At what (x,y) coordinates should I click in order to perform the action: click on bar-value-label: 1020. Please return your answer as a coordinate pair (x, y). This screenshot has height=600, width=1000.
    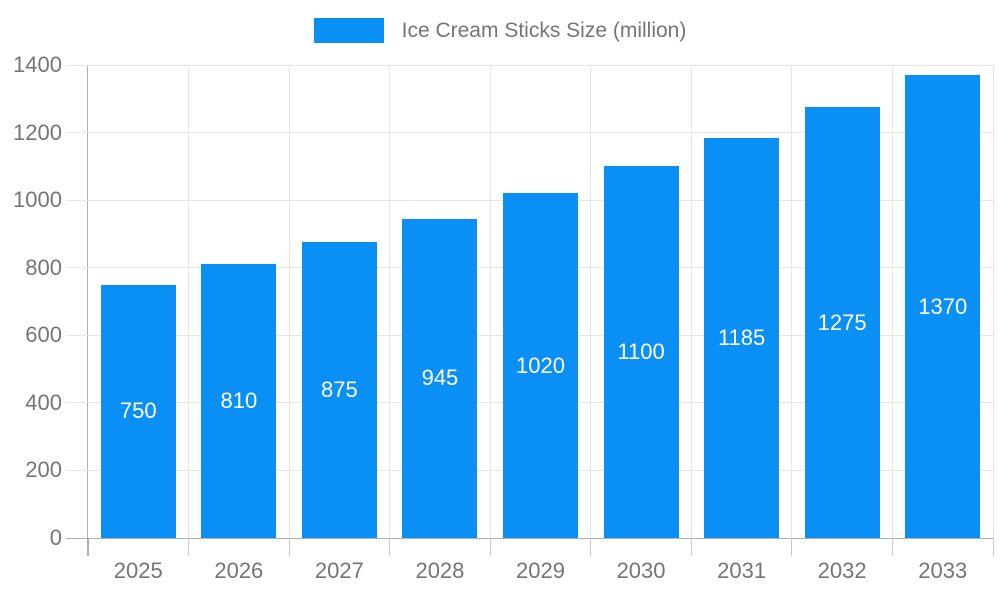
    Looking at the image, I should click on (540, 365).